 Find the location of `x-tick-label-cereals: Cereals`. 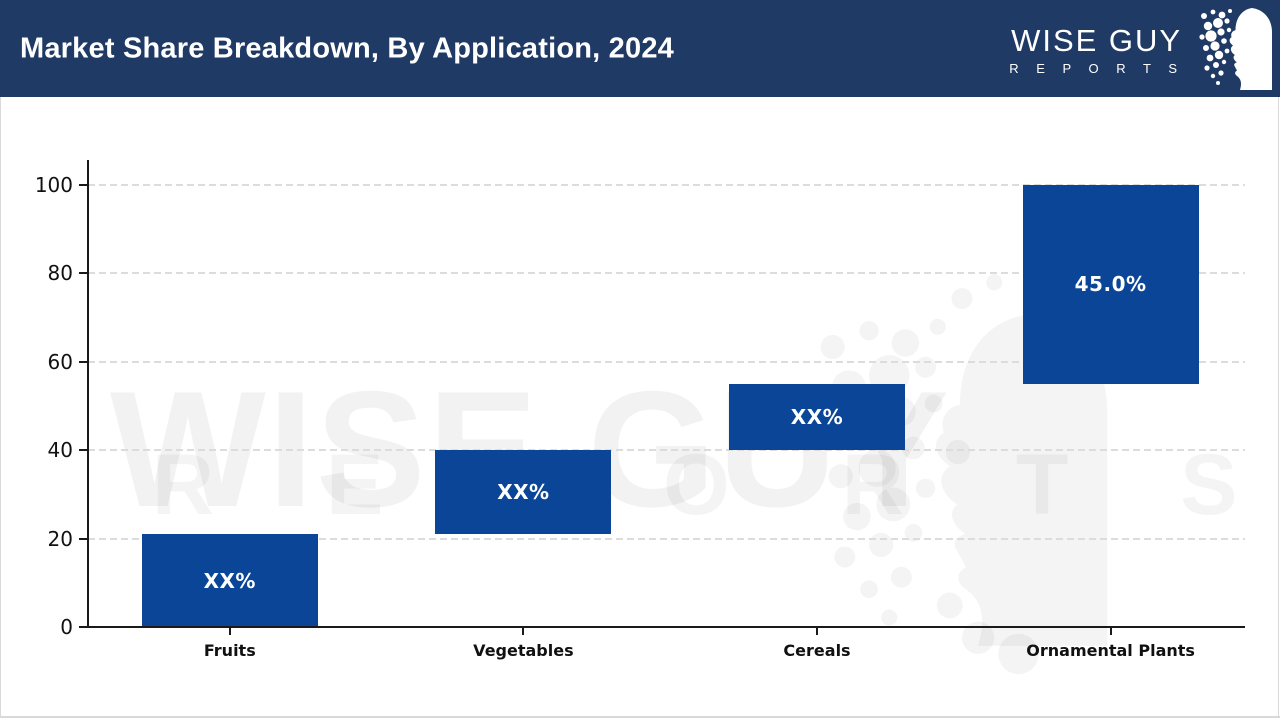

x-tick-label-cereals: Cereals is located at coordinates (817, 650).